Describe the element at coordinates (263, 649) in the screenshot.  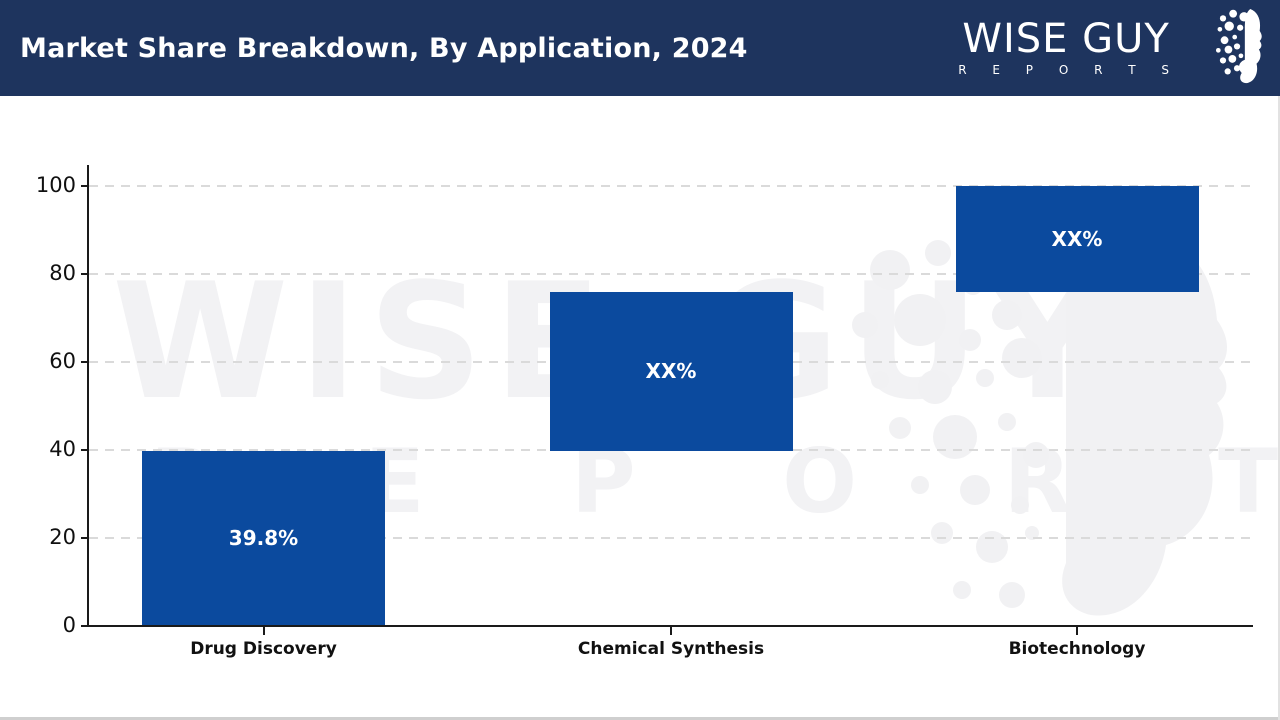
I see `category-label-1: Drug Discovery` at that location.